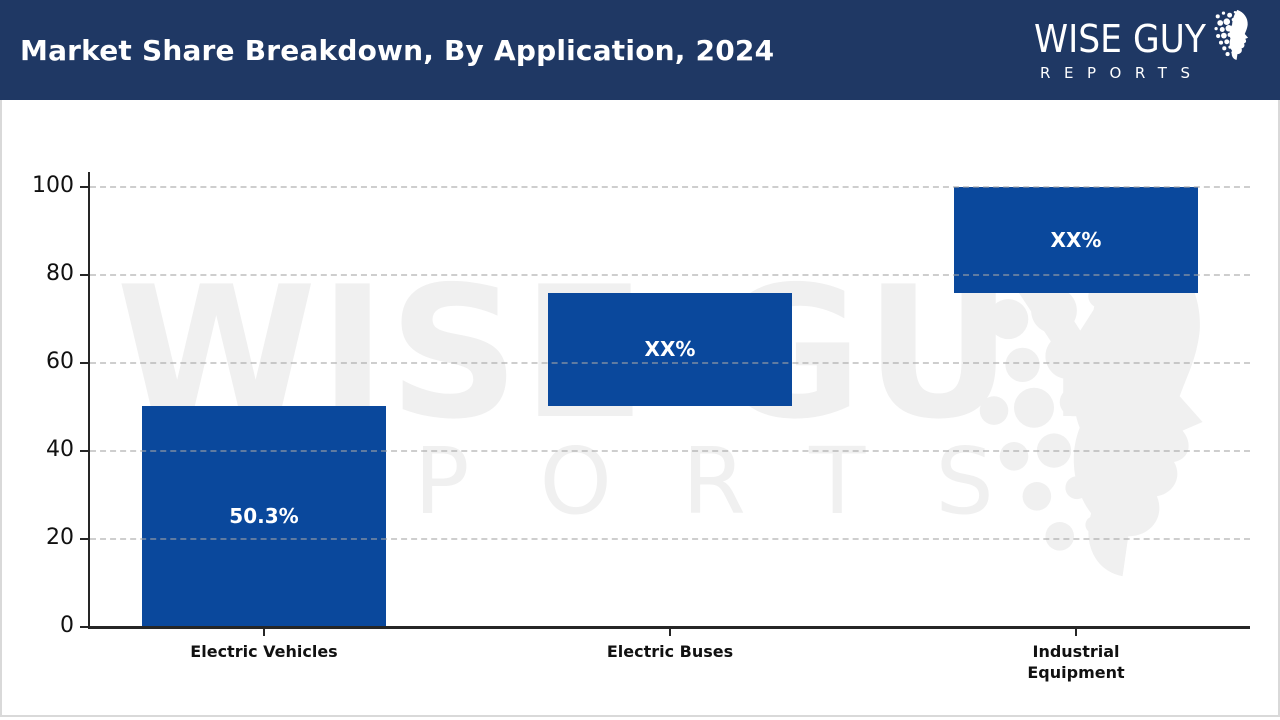 Image resolution: width=1280 pixels, height=720 pixels. Describe the element at coordinates (264, 651) in the screenshot. I see `x-axis-label: Electric Vehicles` at that location.